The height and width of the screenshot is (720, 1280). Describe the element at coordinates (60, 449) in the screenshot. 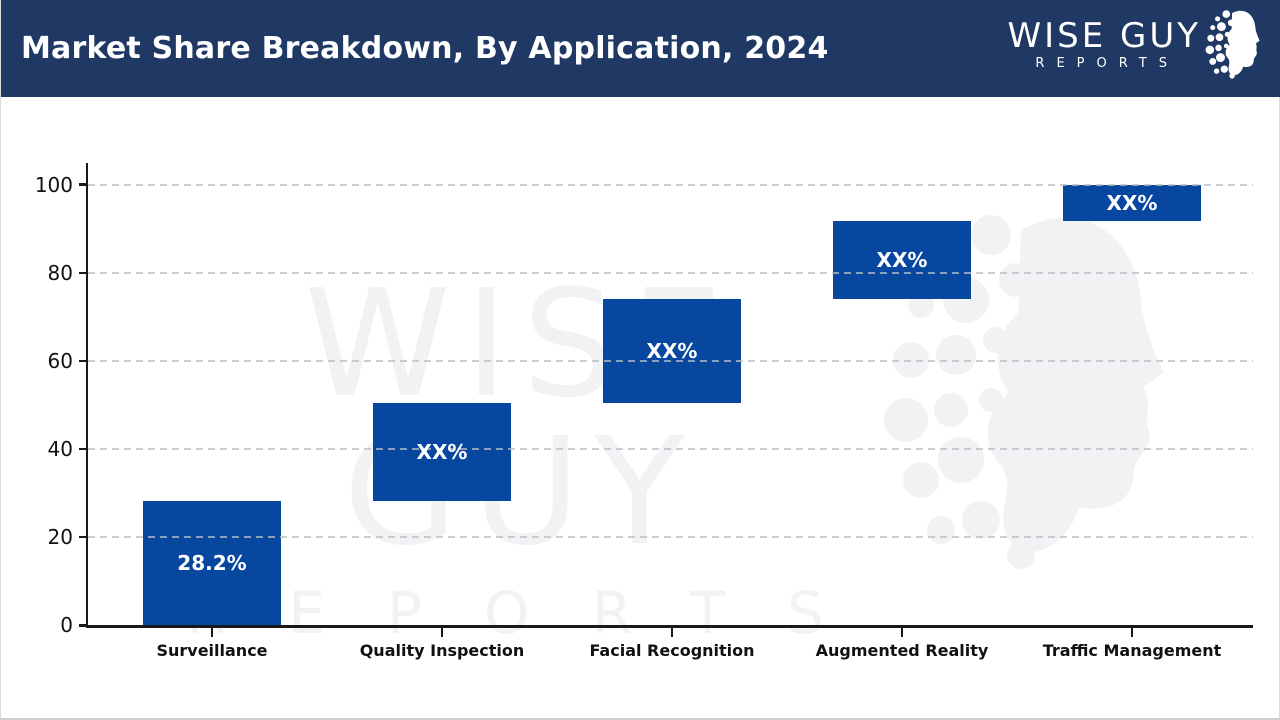

I see `y-tick-label: 40` at that location.